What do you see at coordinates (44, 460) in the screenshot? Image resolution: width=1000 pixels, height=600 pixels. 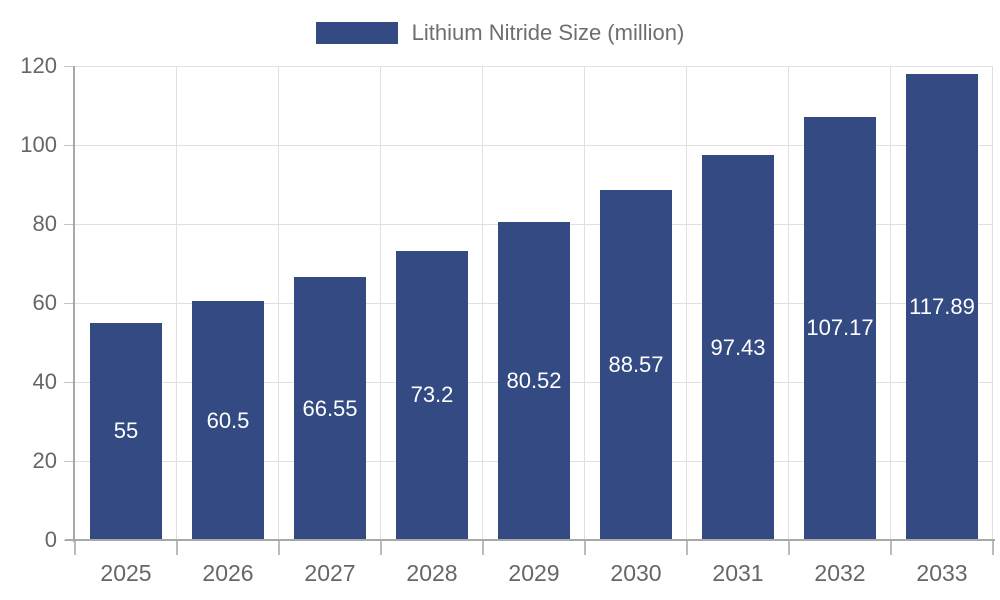 I see `y-axis-tick-label: 20` at bounding box center [44, 460].